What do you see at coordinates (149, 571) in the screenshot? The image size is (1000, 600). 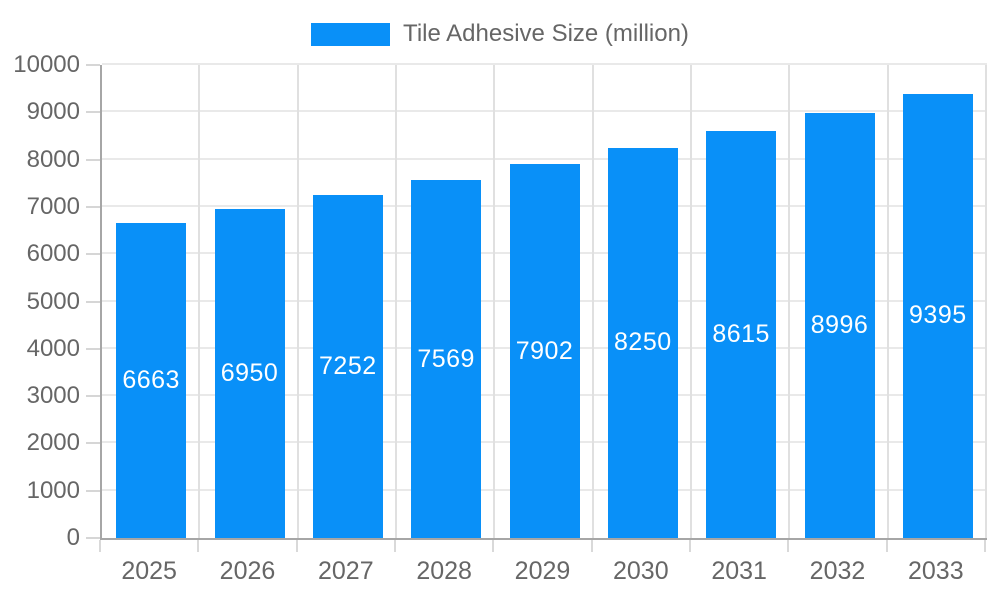 I see `x-axis-tick-label: 2025` at bounding box center [149, 571].